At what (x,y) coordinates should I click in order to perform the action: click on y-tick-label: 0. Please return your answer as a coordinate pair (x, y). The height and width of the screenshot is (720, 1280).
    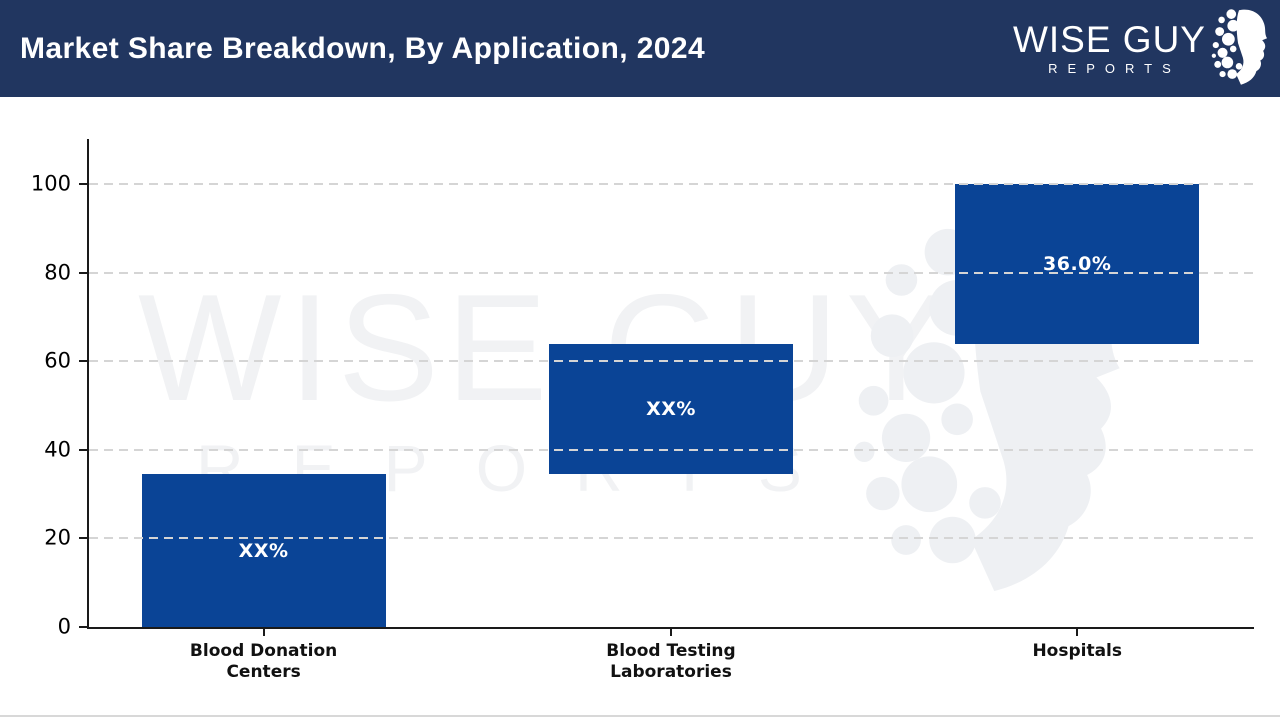
    Looking at the image, I should click on (64, 626).